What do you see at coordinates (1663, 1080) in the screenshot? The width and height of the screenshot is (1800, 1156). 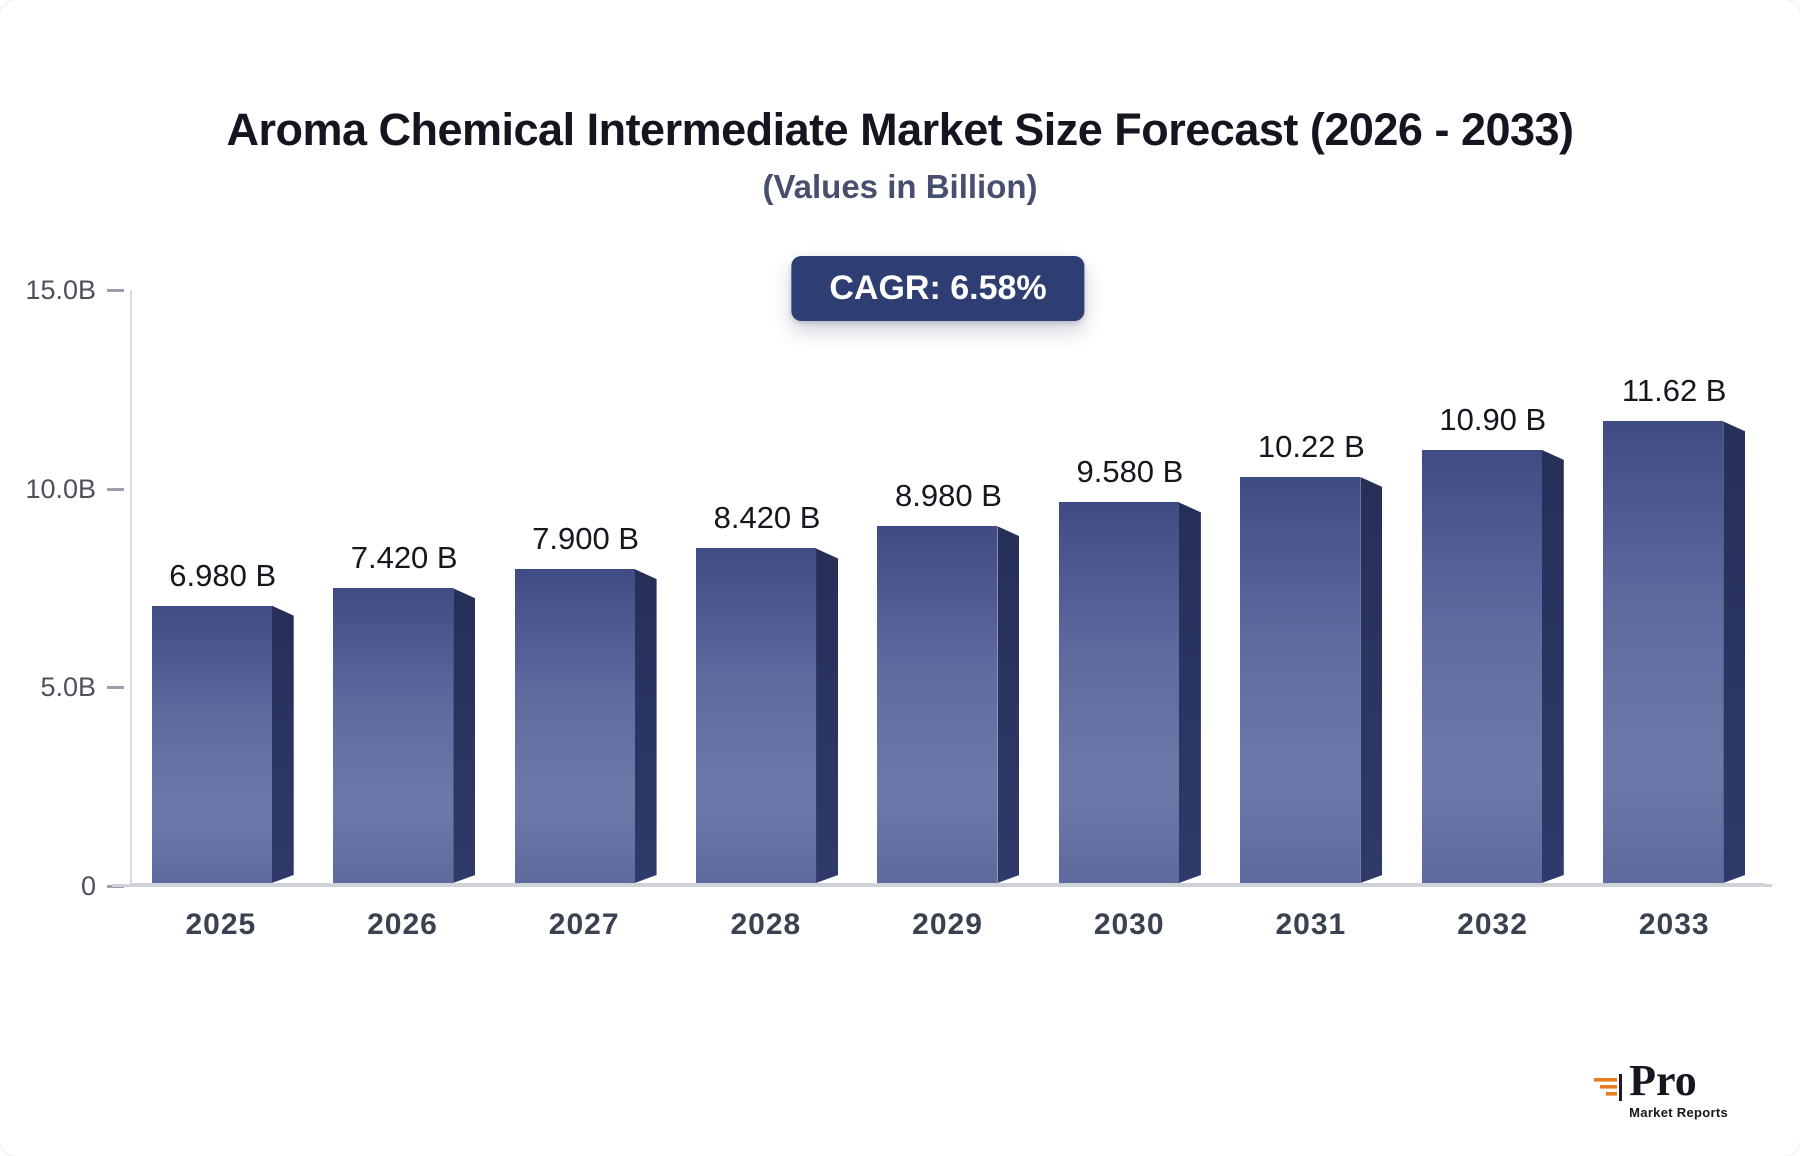 I see `logo-name: Pro` at bounding box center [1663, 1080].